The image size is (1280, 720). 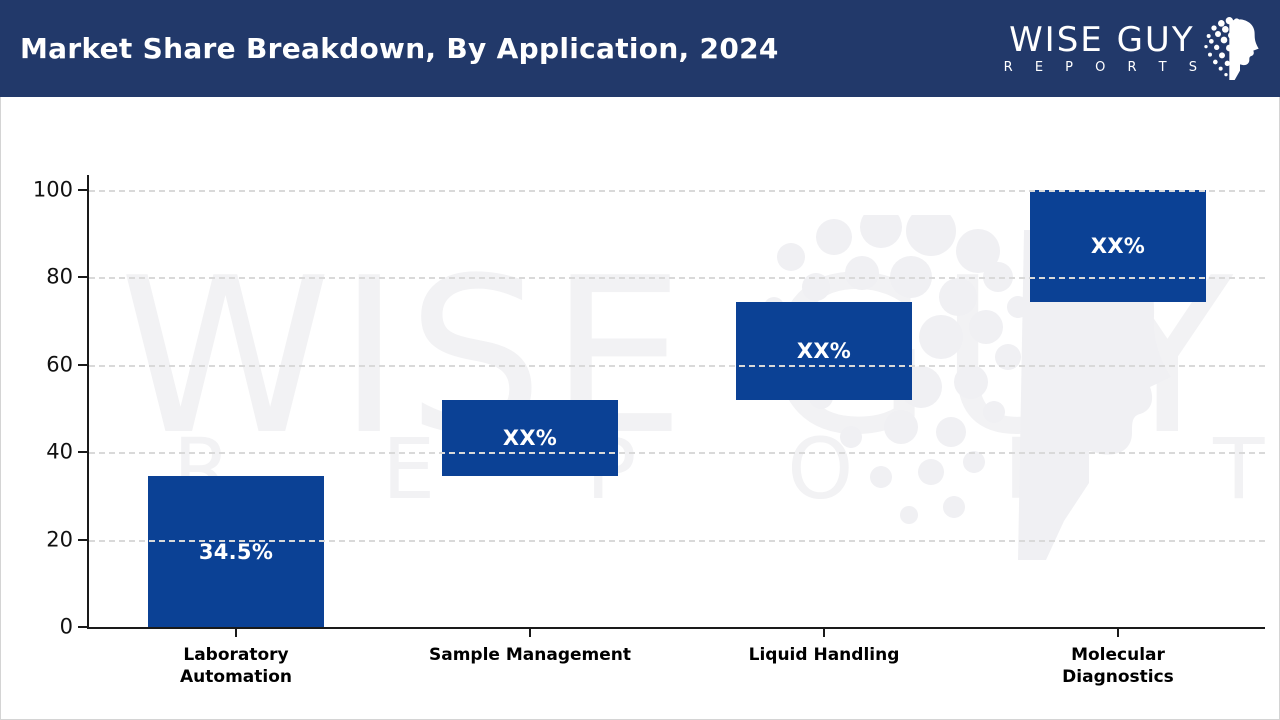 I want to click on wise-guy-face-icon, so click(x=1231, y=48).